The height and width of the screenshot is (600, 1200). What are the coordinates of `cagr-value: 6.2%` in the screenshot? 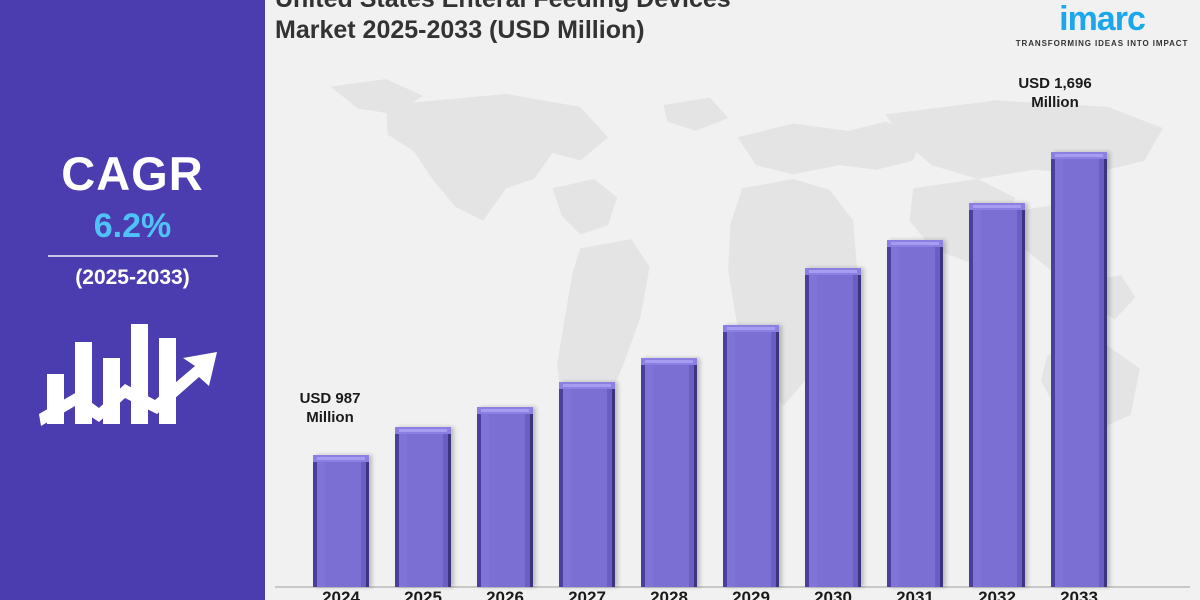 It's located at (132, 226).